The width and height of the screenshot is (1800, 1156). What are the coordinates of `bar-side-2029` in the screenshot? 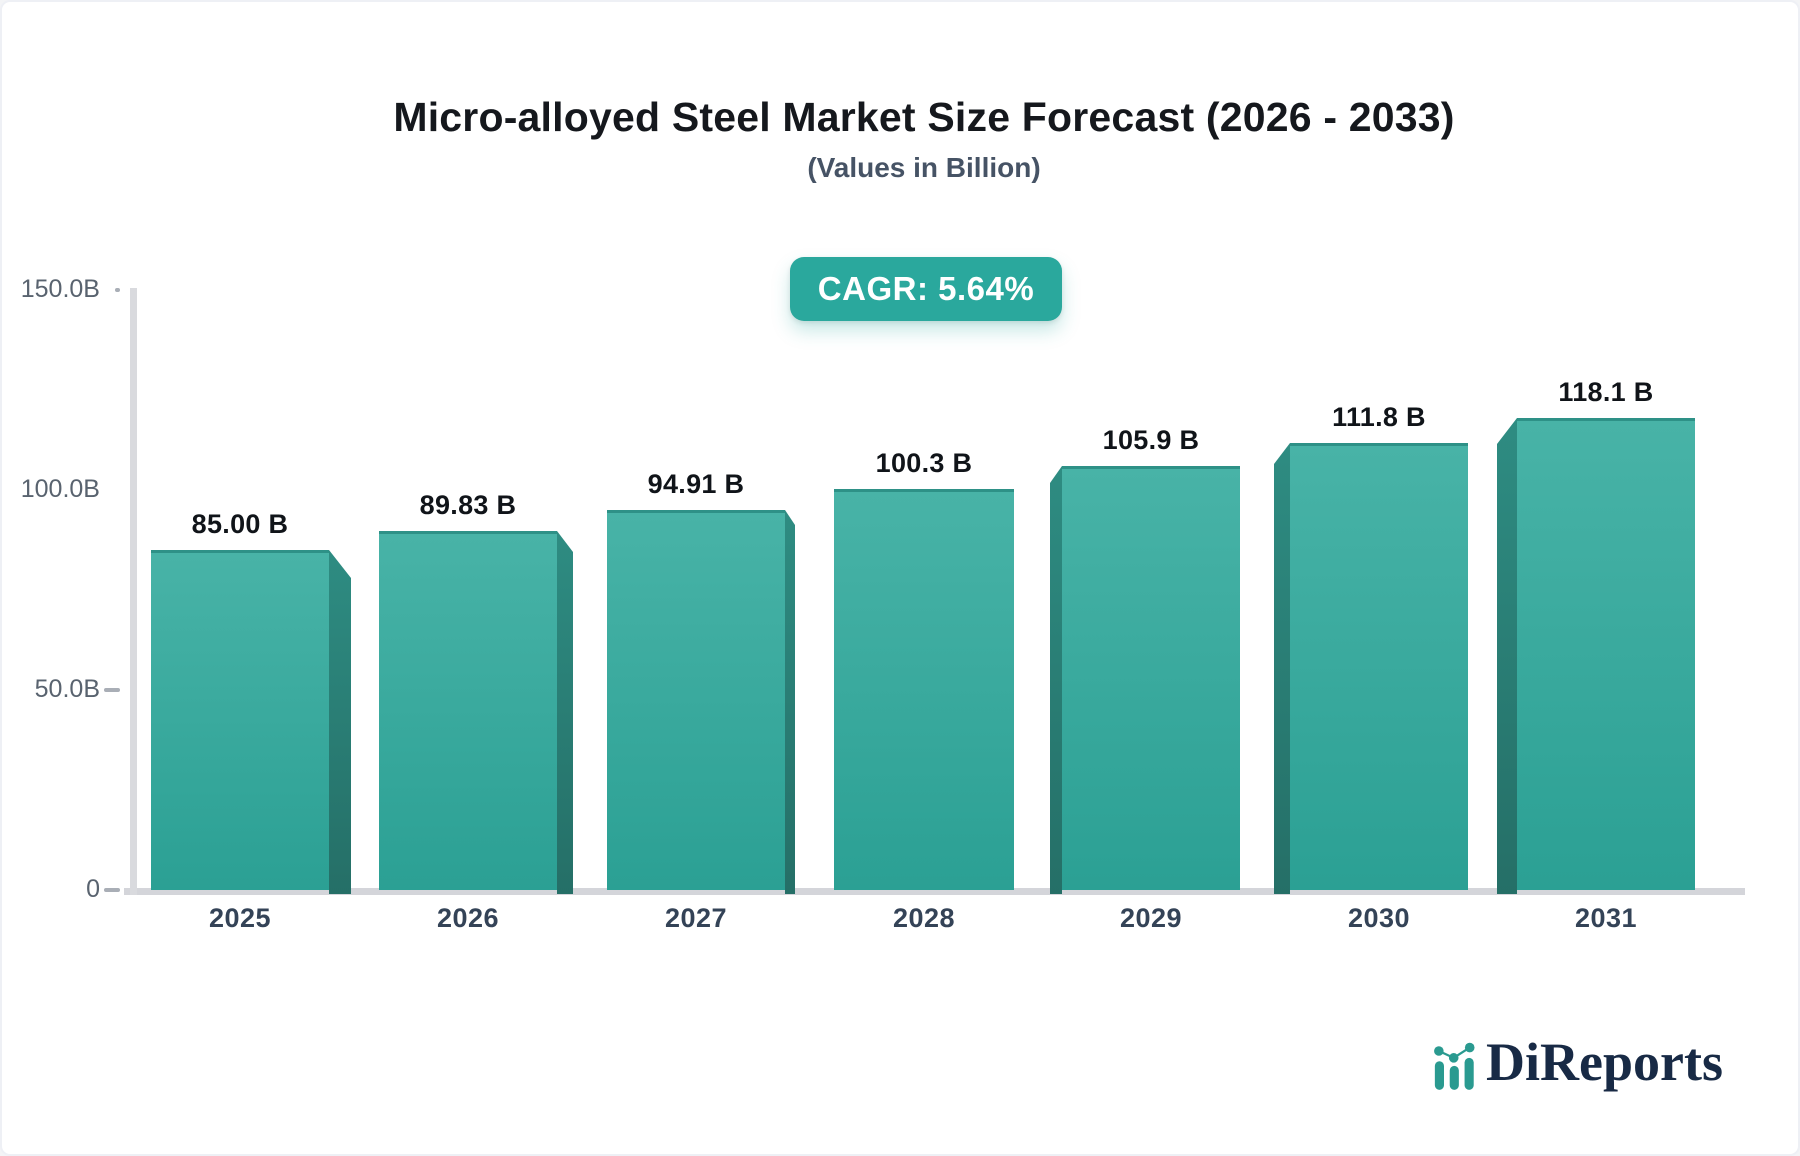 It's located at (1056, 680).